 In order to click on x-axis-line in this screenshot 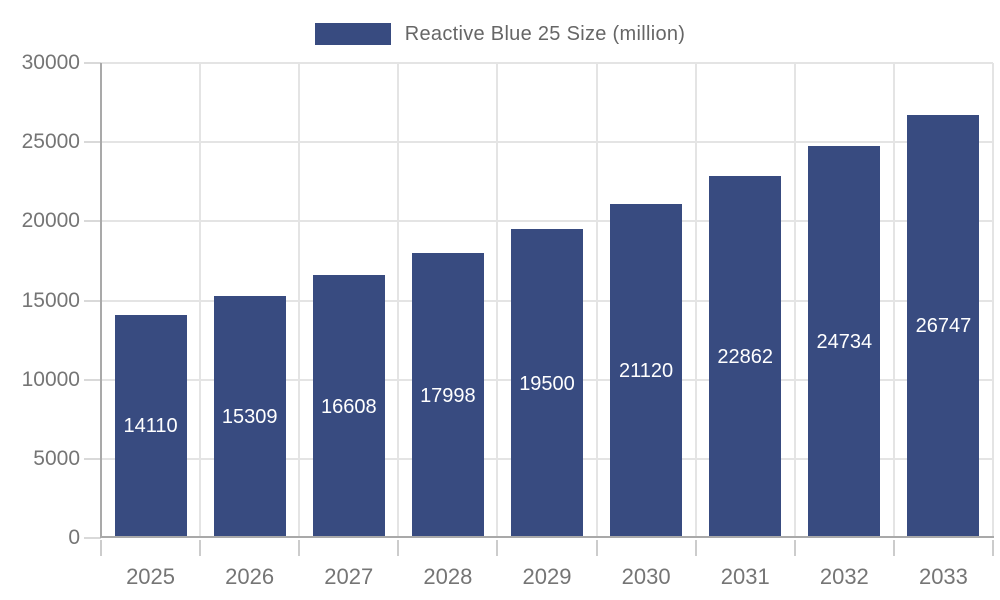, I will do `click(547, 537)`.